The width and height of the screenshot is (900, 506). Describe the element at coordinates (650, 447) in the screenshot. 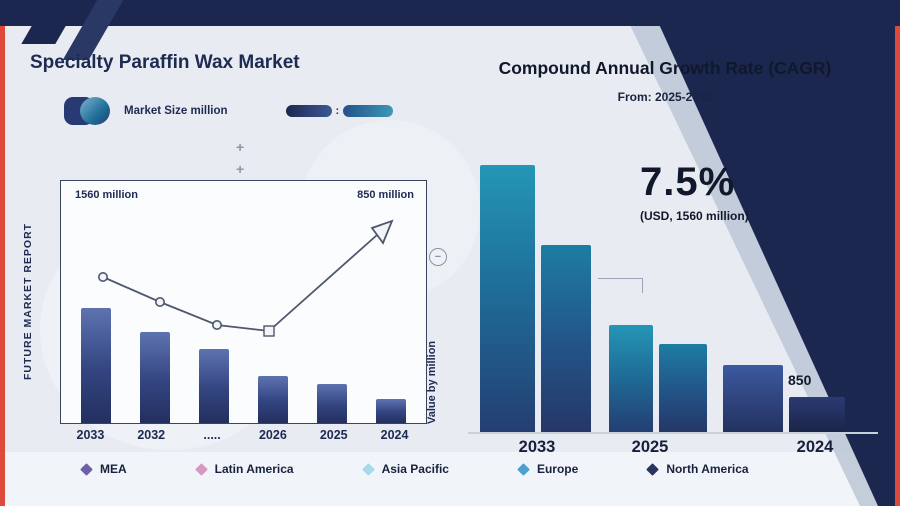

I see `x-label-2025: 2025` at that location.